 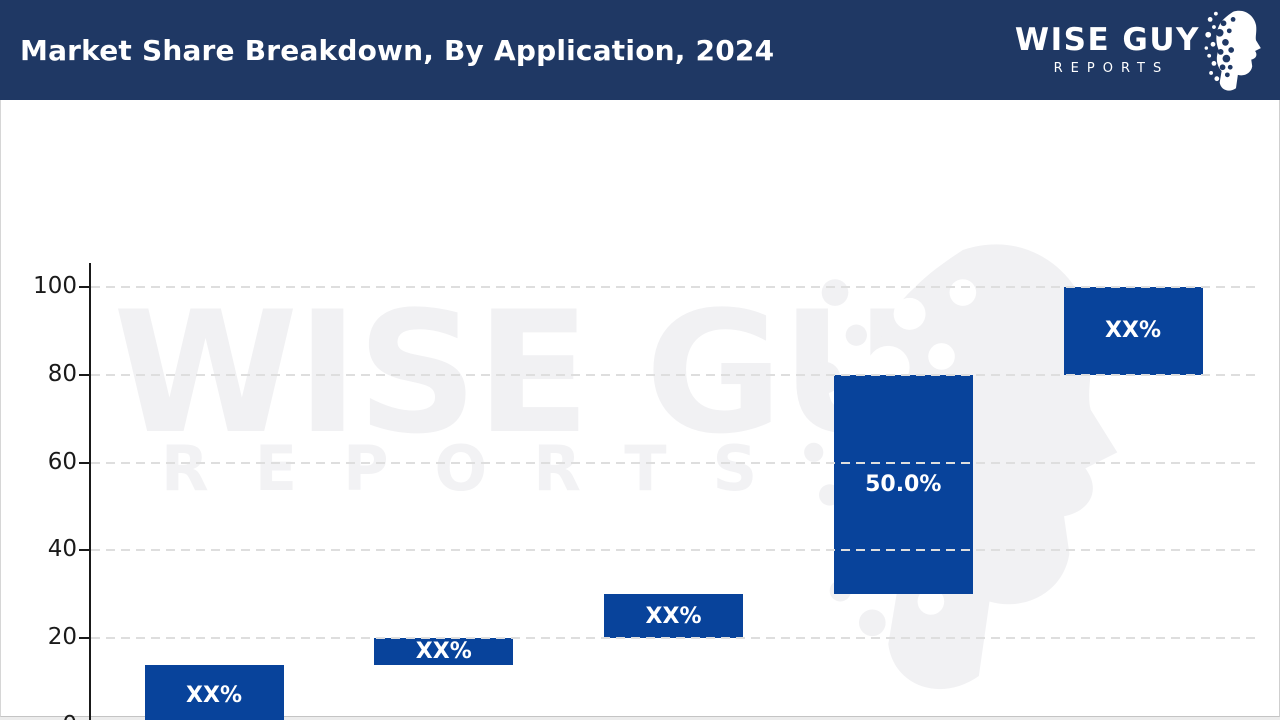 I want to click on y-tick-label-100: 100, so click(x=55, y=286).